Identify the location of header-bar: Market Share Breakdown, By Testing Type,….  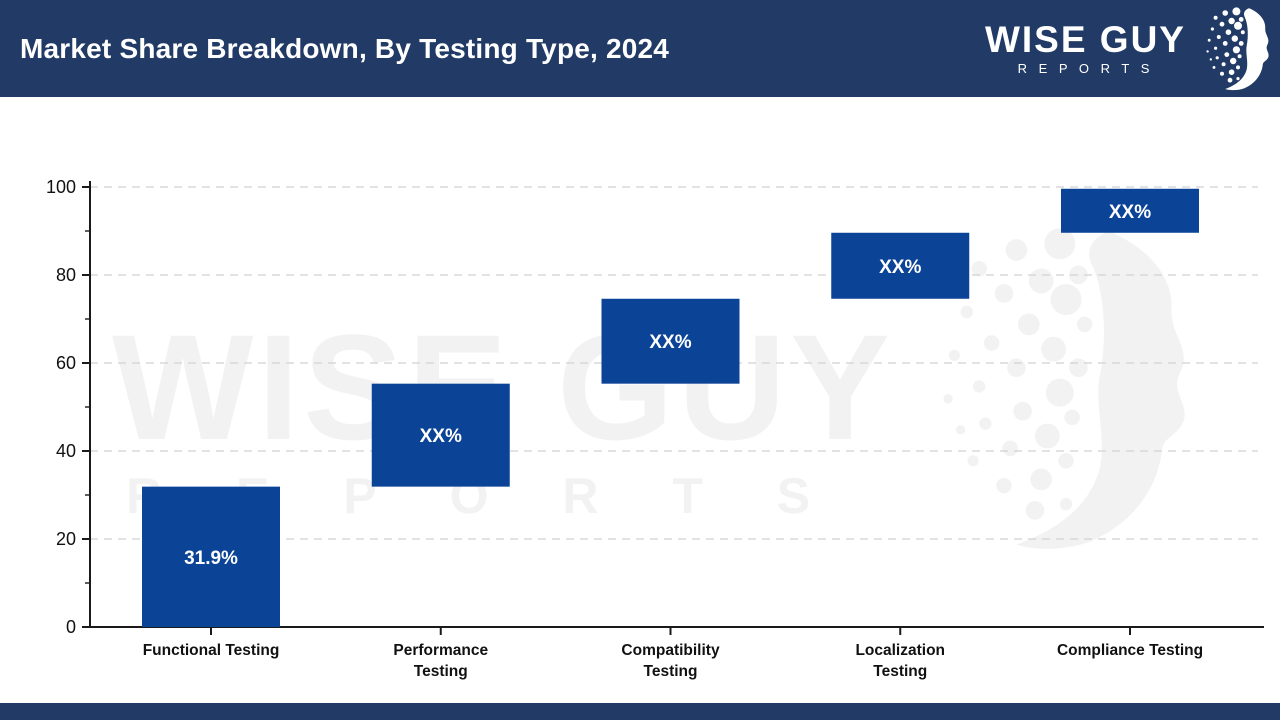
(640, 48).